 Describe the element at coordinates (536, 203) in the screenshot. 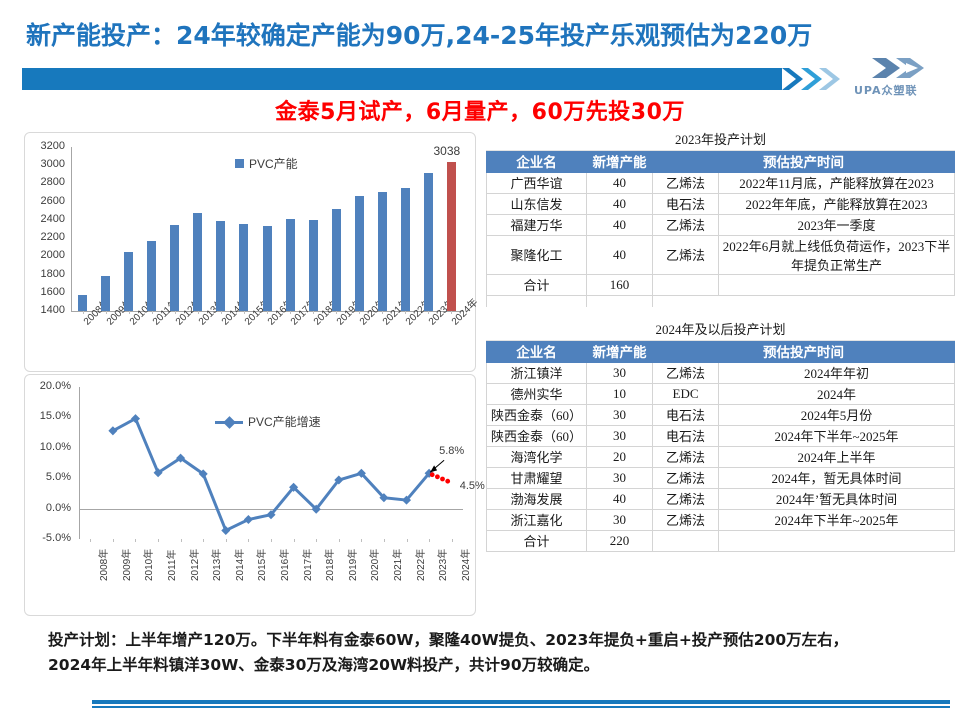

I see `cell-company: 山东信发` at that location.